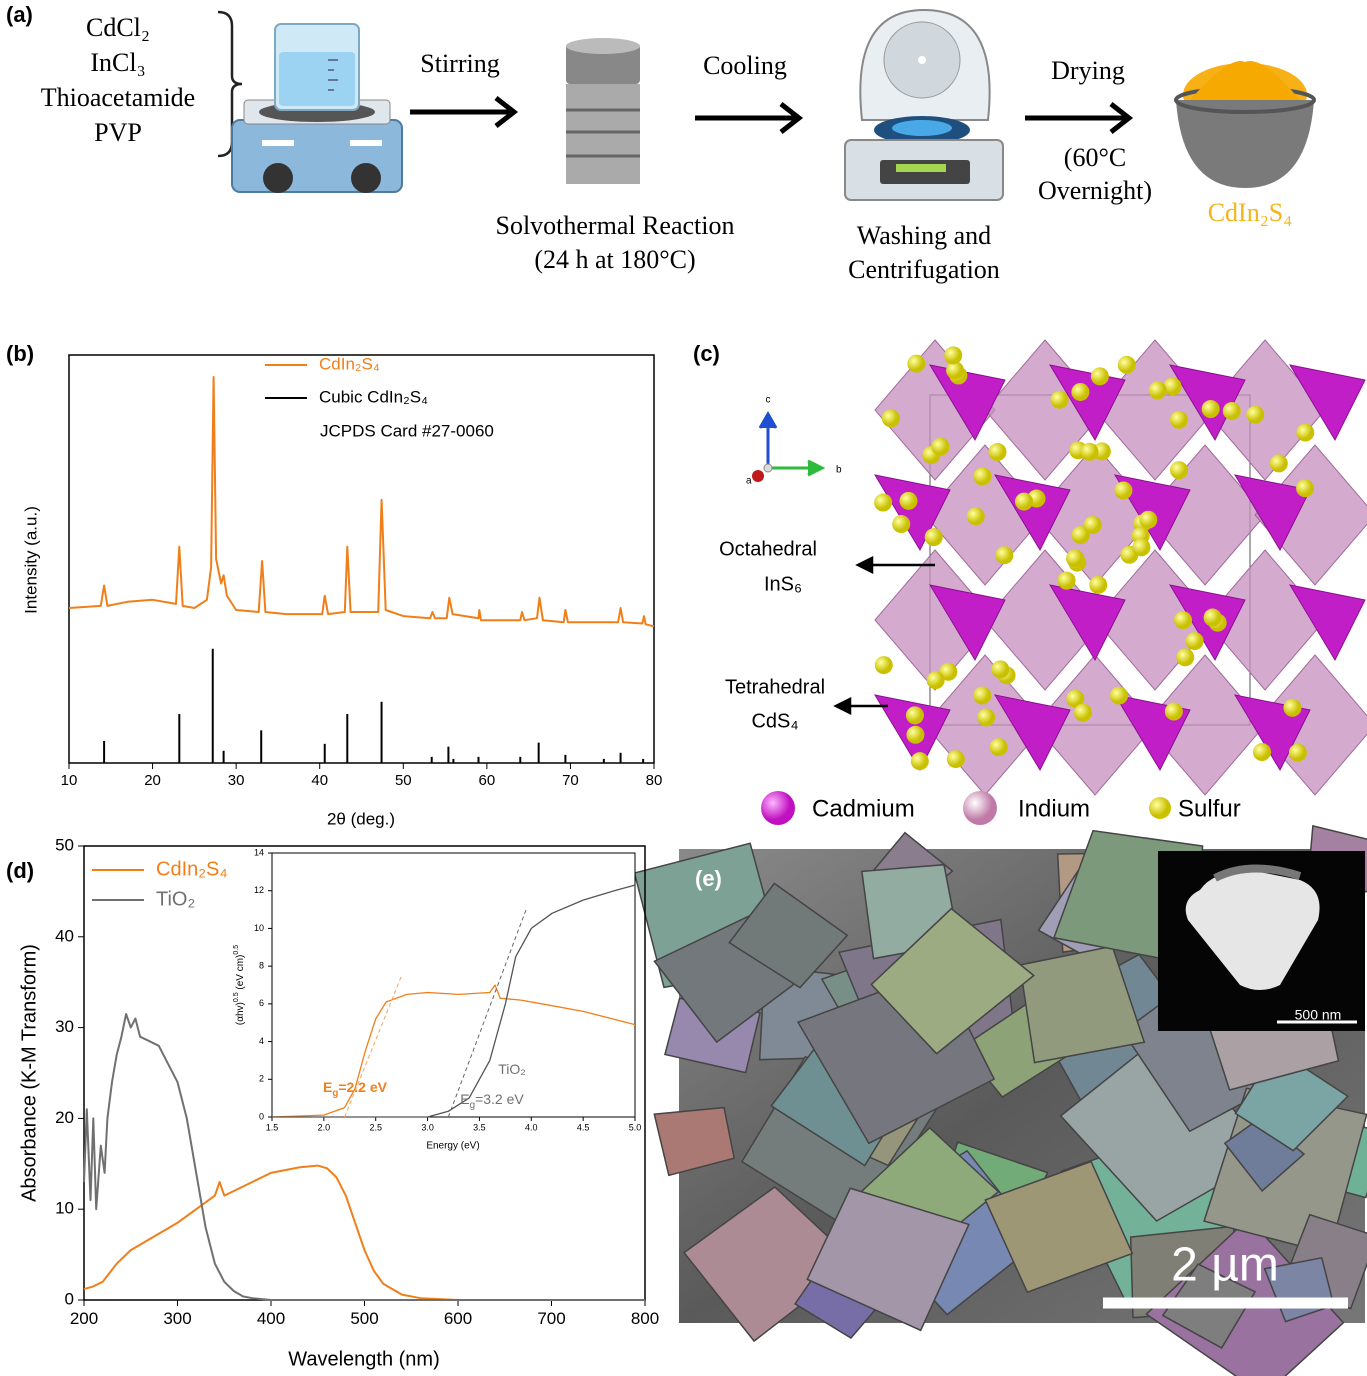 This screenshot has width=1367, height=1376. I want to click on text-part: E, so click(327, 1087).